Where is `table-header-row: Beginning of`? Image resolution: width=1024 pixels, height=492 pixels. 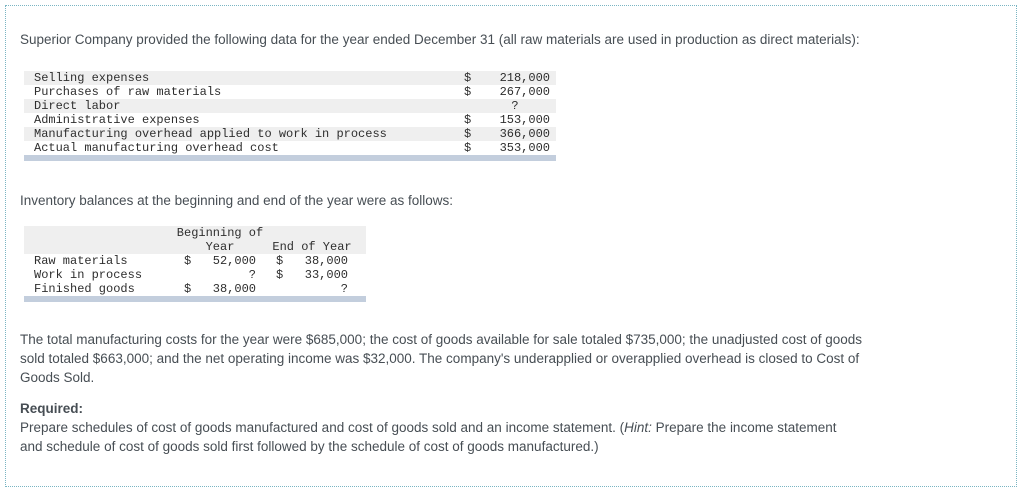
table-header-row: Beginning of is located at coordinates (195, 233).